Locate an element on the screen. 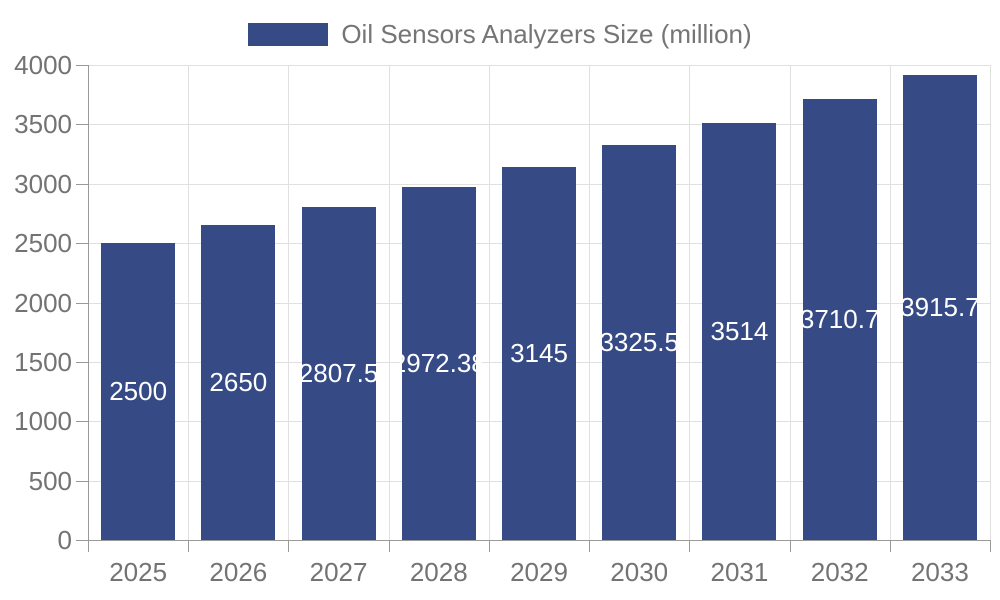  bar-value-label: 3915.7 is located at coordinates (940, 307).